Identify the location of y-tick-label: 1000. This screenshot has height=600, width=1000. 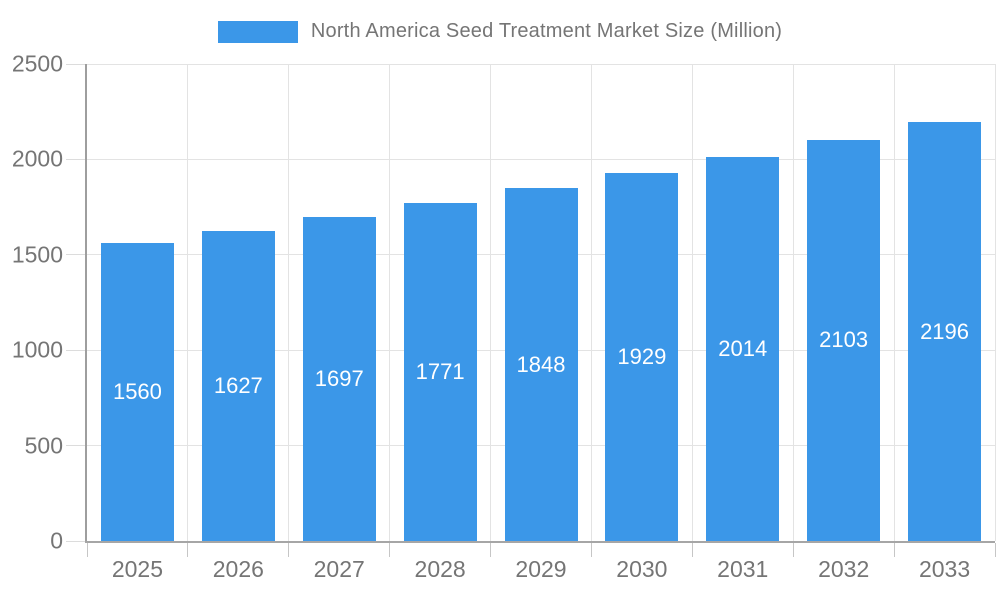
(37, 349).